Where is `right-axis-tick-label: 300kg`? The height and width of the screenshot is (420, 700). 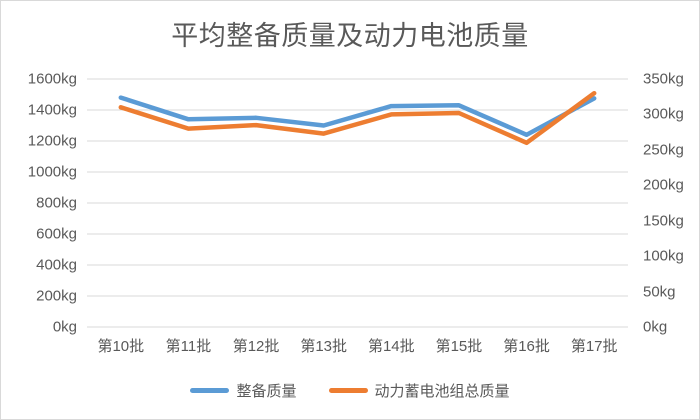 right-axis-tick-label: 300kg is located at coordinates (663, 114).